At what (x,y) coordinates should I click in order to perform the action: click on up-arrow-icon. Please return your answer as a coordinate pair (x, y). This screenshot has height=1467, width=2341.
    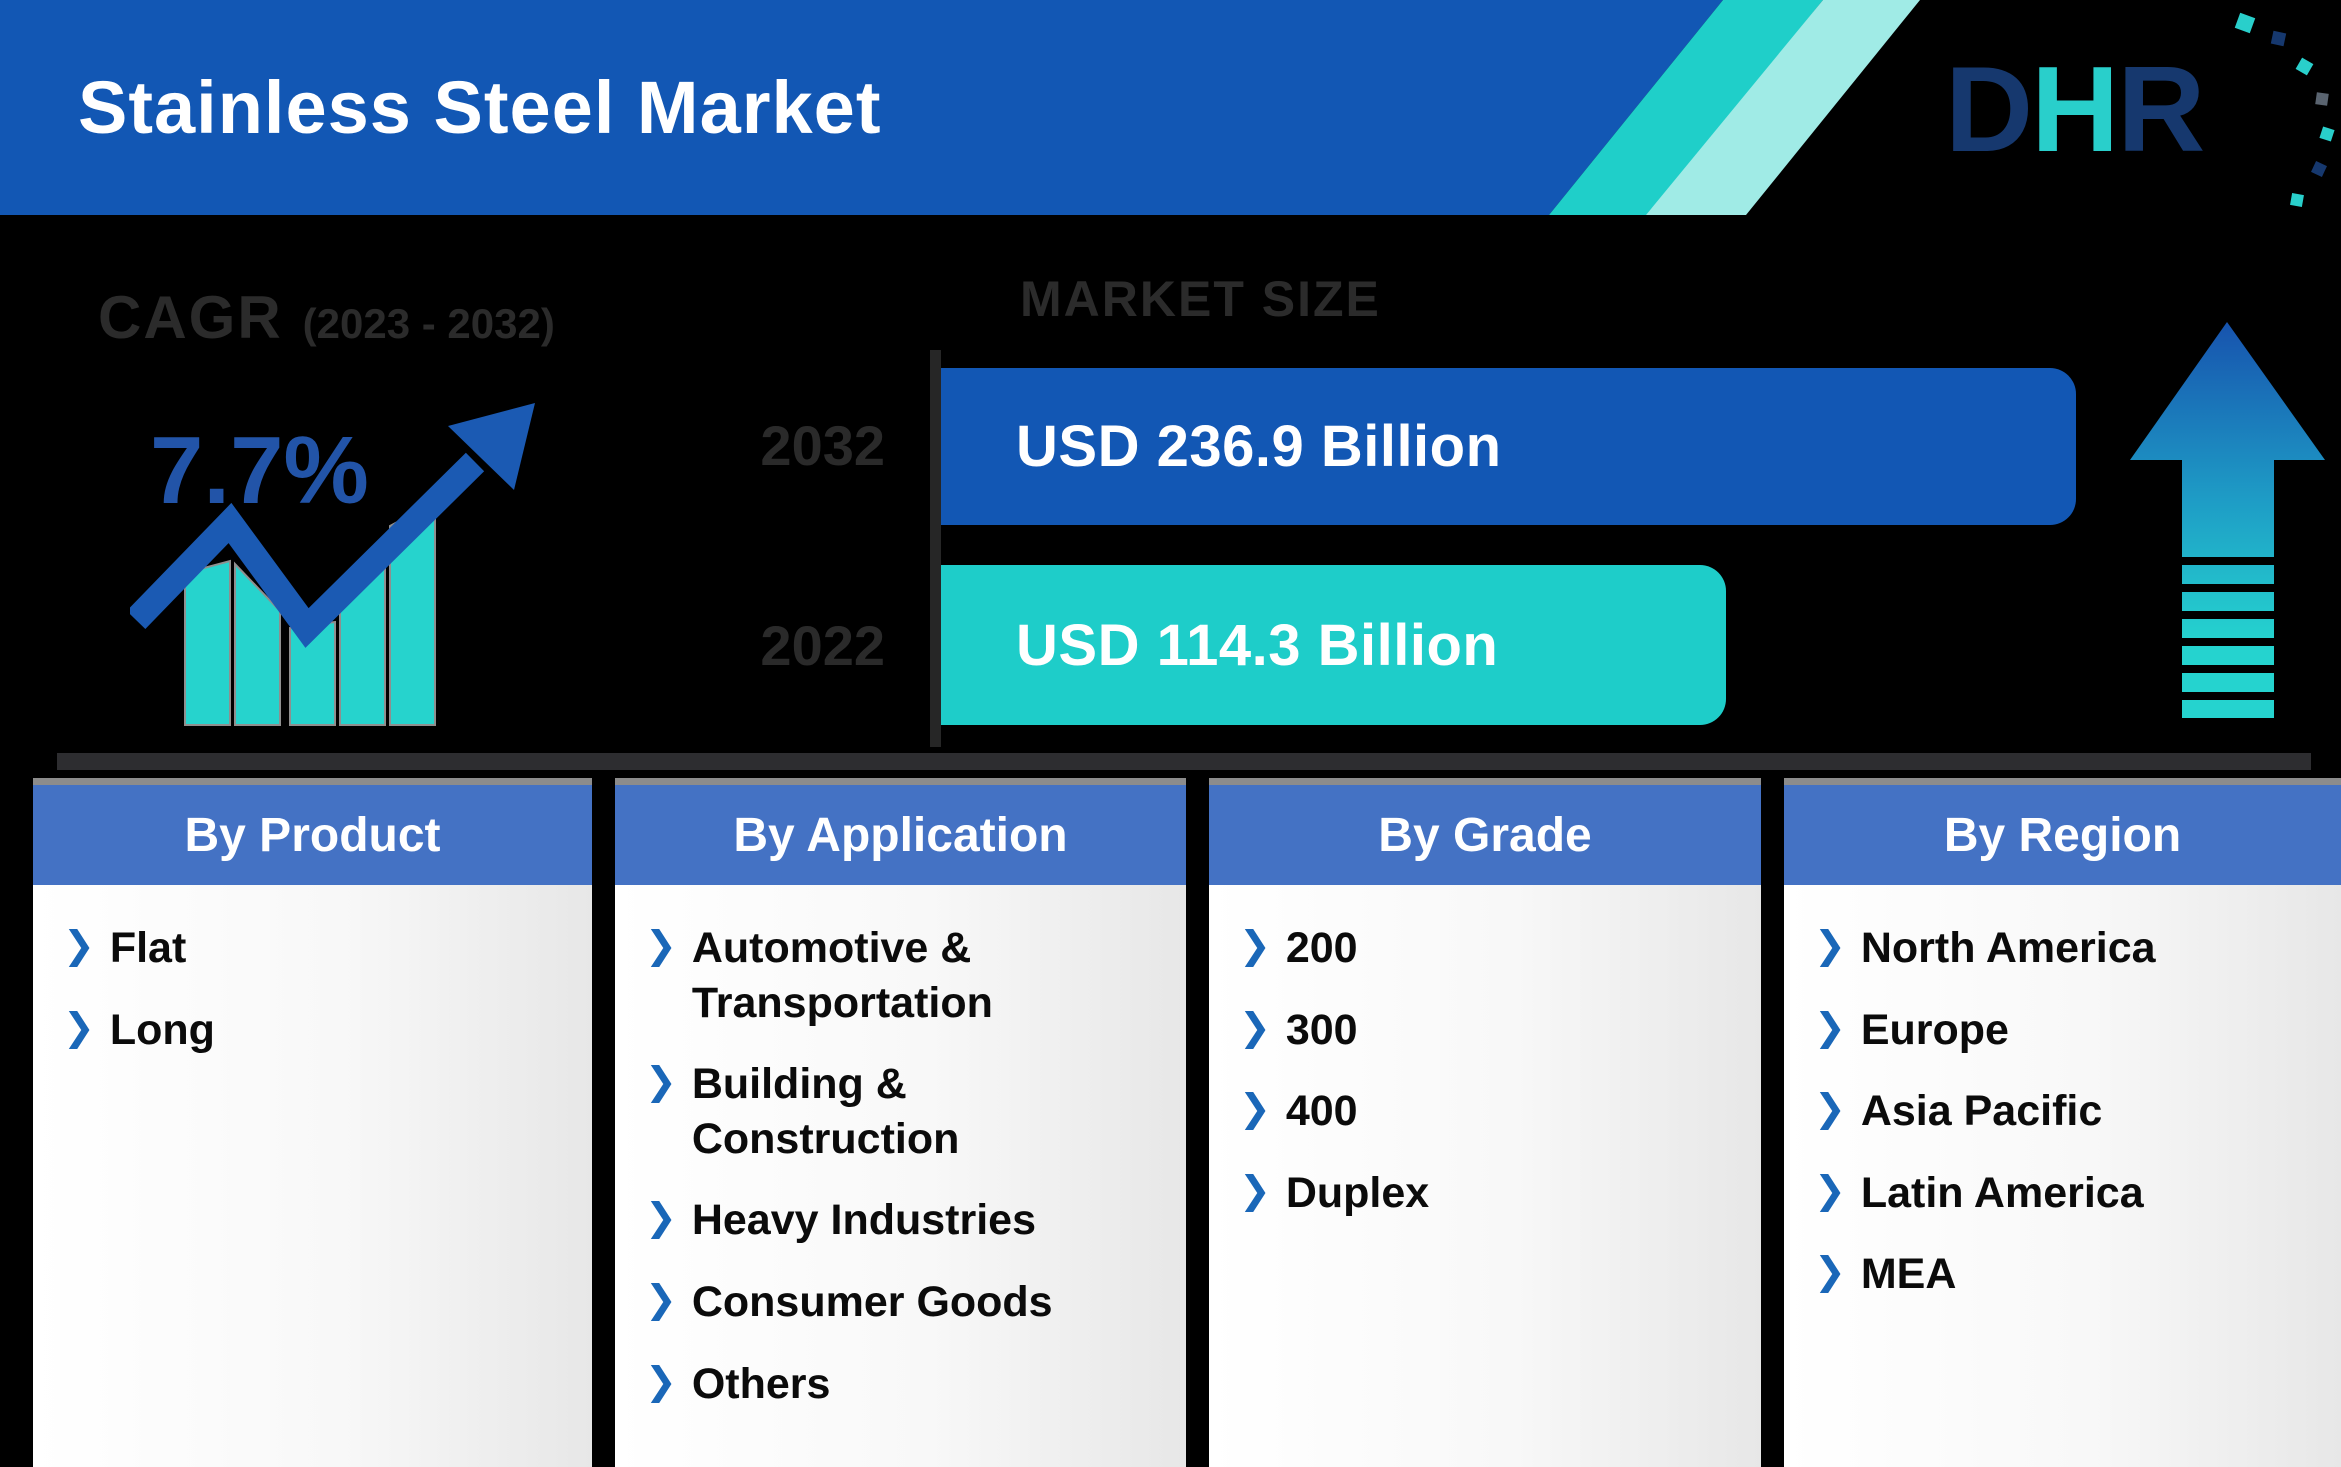
    Looking at the image, I should click on (2227, 520).